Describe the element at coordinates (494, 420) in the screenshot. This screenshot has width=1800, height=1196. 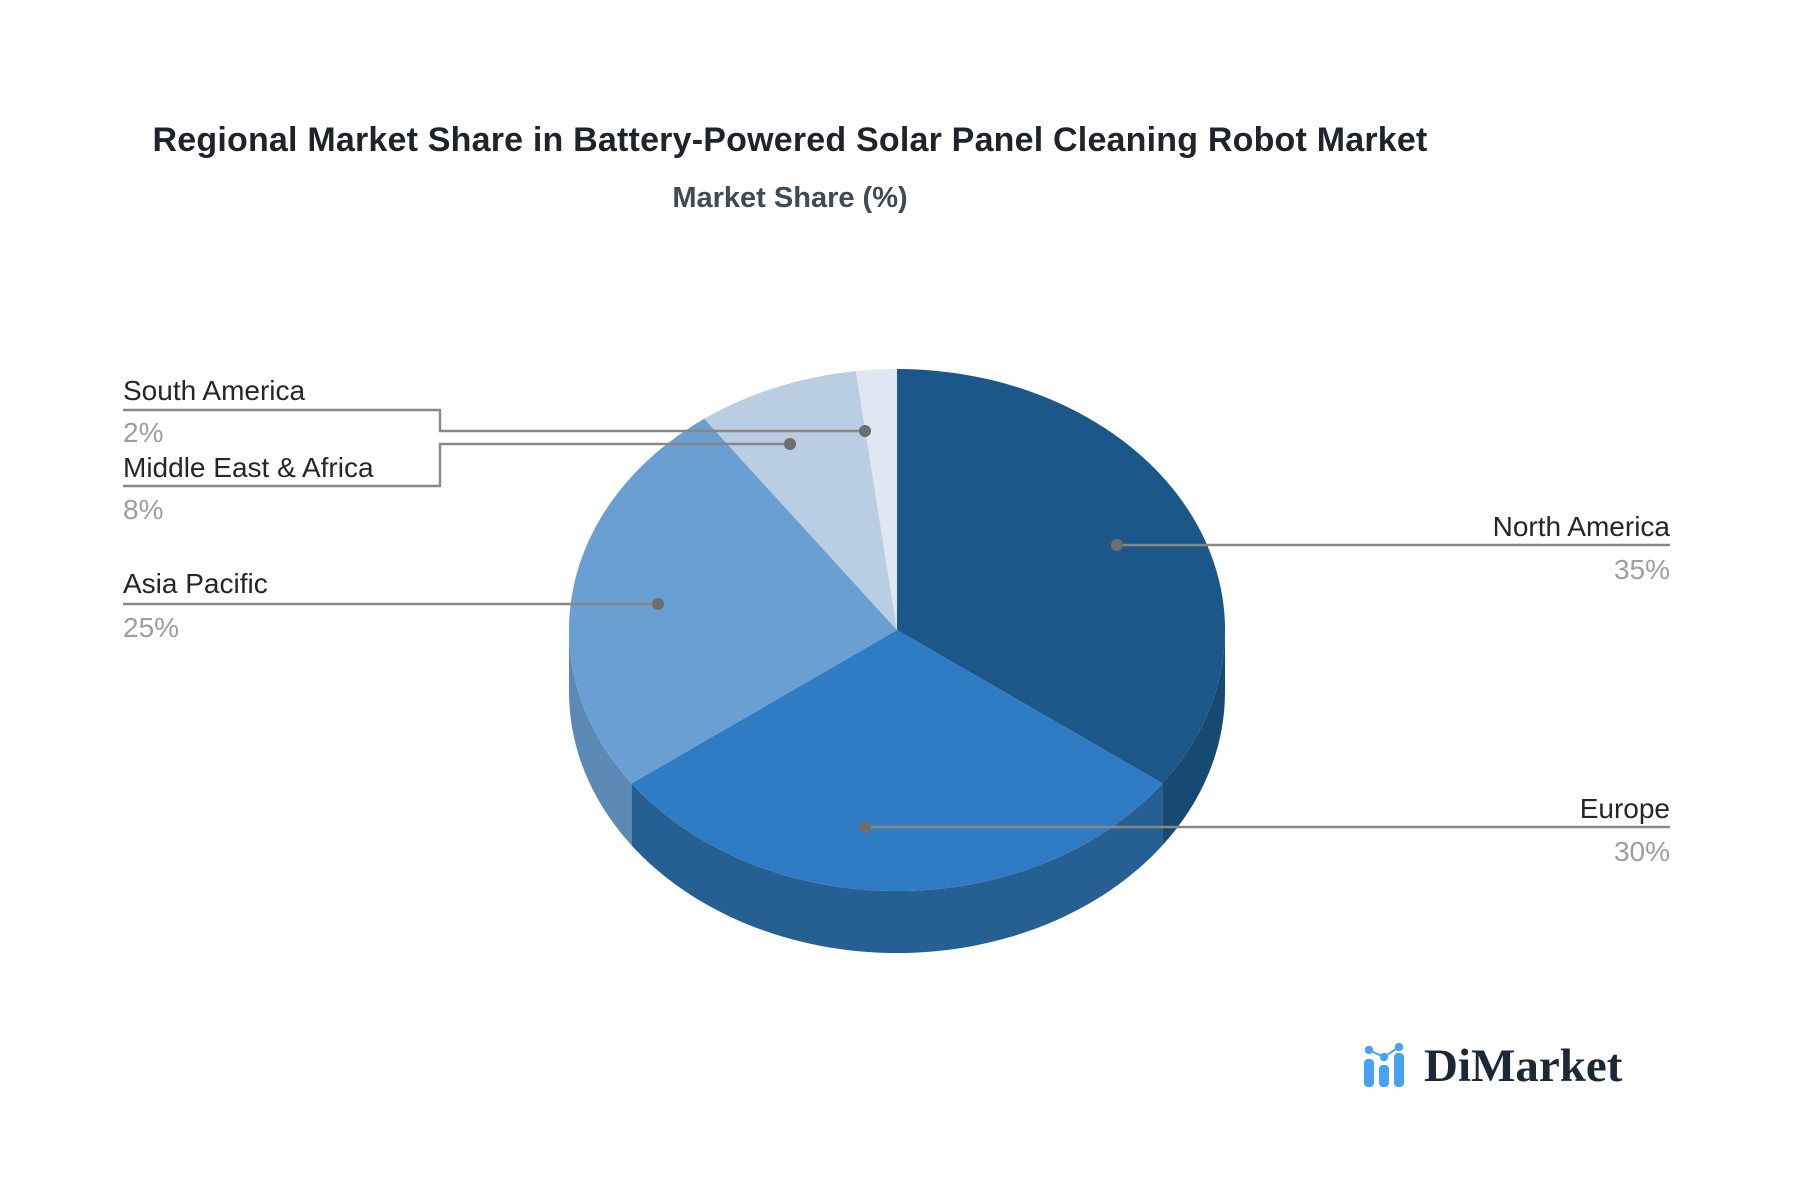
I see `leader-line-south-america` at that location.